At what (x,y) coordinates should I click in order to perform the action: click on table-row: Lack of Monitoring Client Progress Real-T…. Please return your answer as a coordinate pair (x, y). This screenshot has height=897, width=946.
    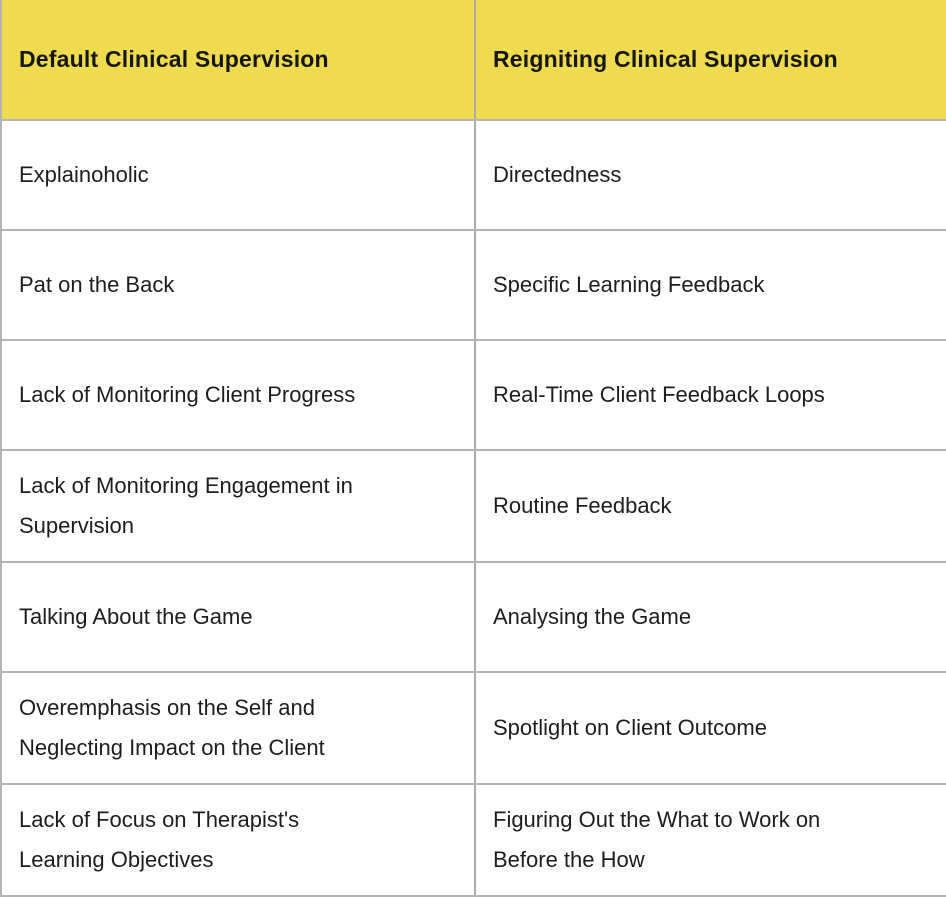
    Looking at the image, I should click on (473, 395).